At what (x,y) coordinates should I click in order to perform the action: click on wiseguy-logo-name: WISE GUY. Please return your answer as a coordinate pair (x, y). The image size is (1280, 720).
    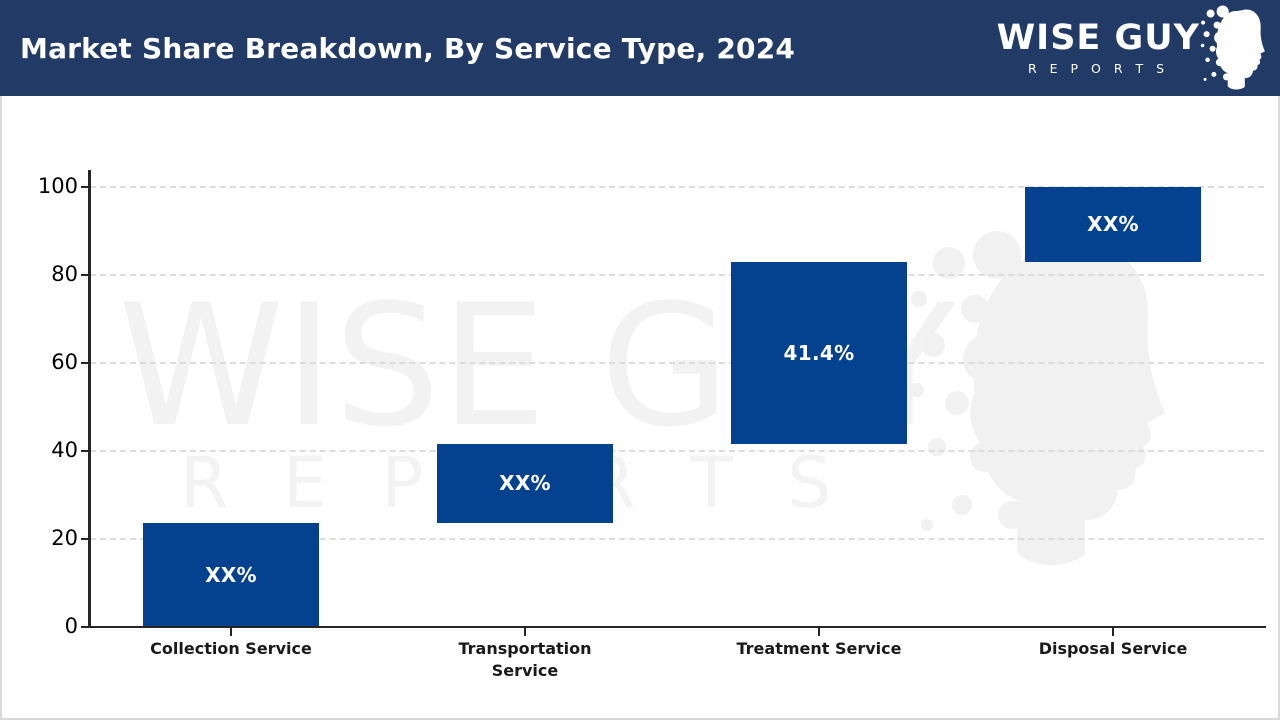
    Looking at the image, I should click on (1098, 37).